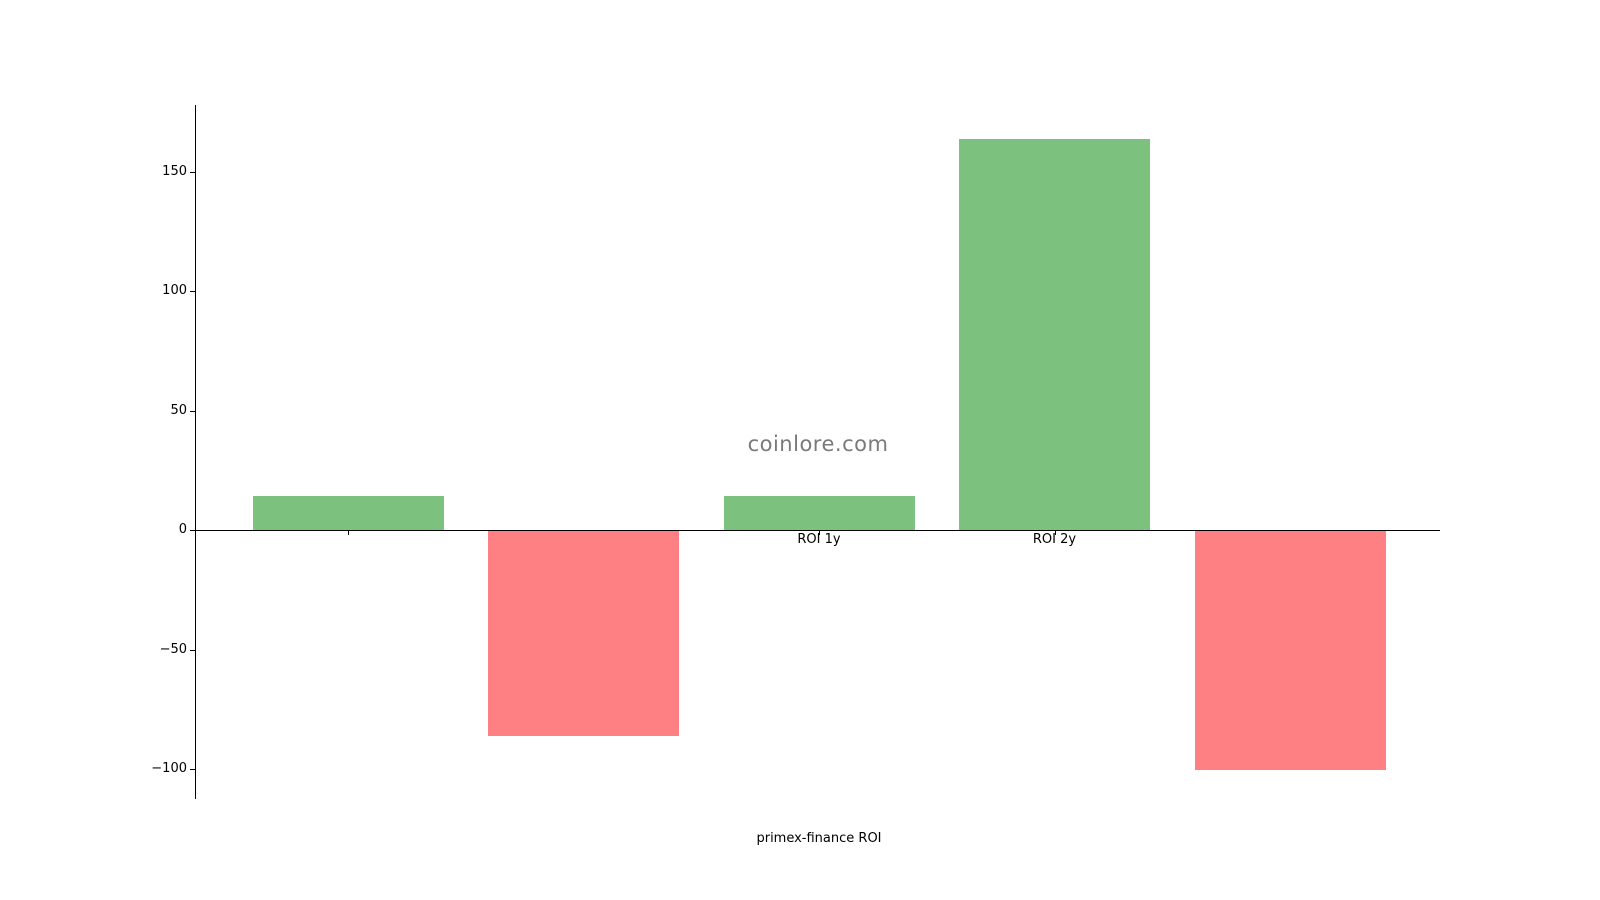  I want to click on y-tick-label: 50, so click(178, 410).